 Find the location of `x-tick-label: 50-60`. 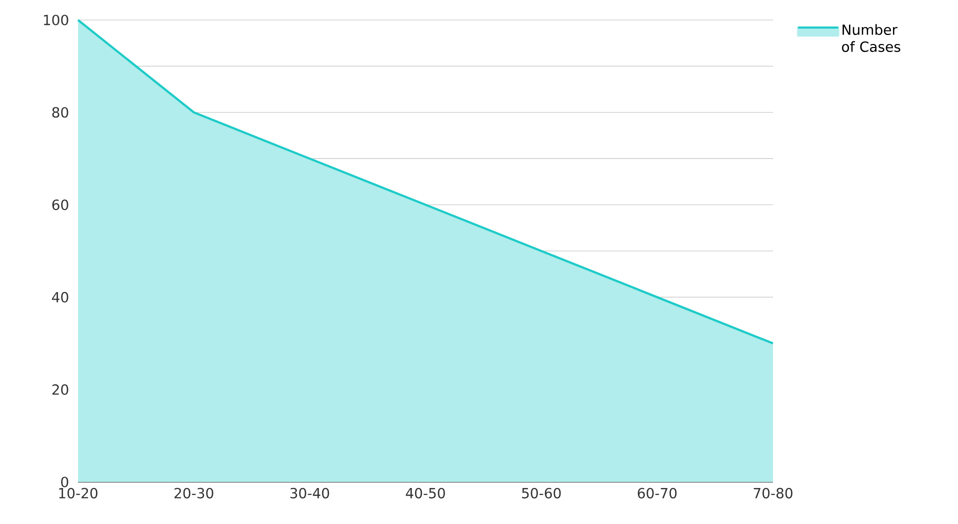

x-tick-label: 50-60 is located at coordinates (541, 493).